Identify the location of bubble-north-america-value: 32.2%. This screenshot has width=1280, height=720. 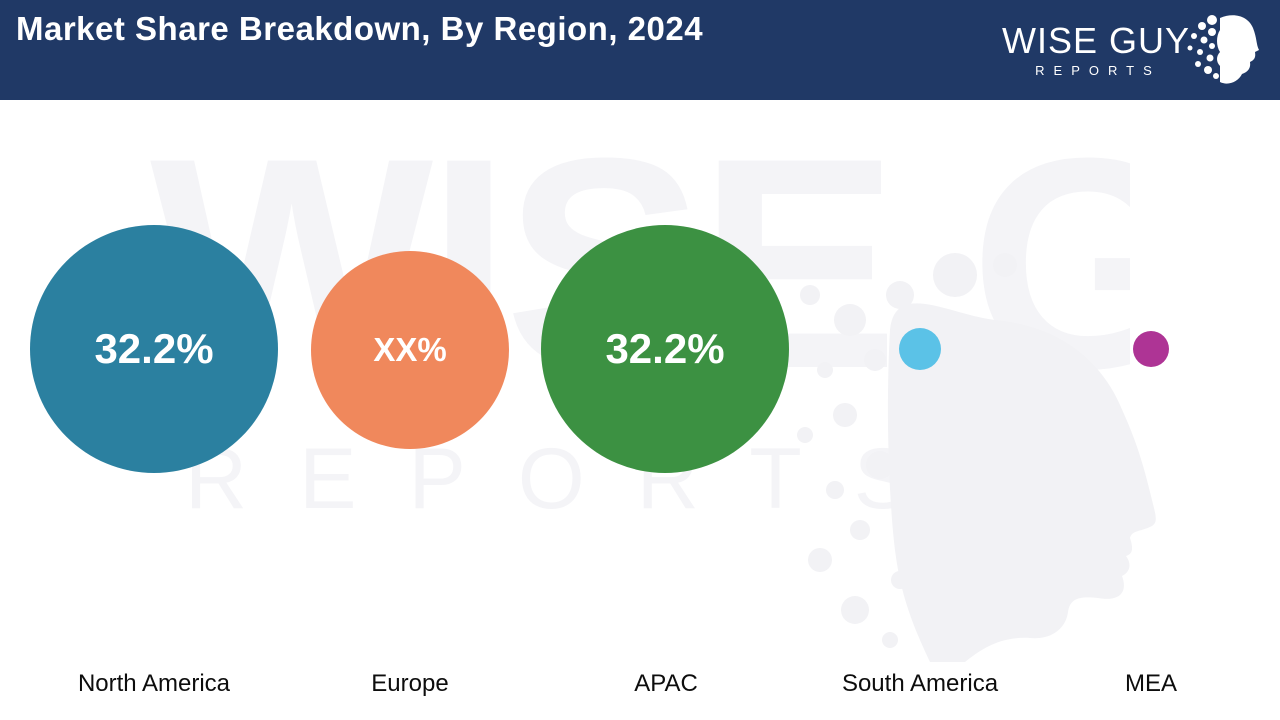
(154, 348).